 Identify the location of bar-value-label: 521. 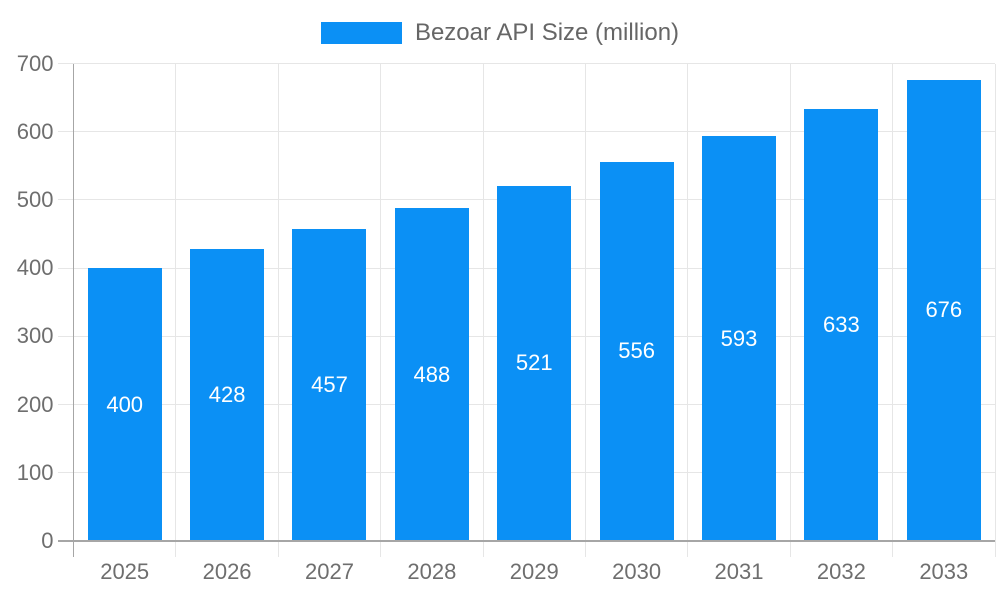
(534, 363).